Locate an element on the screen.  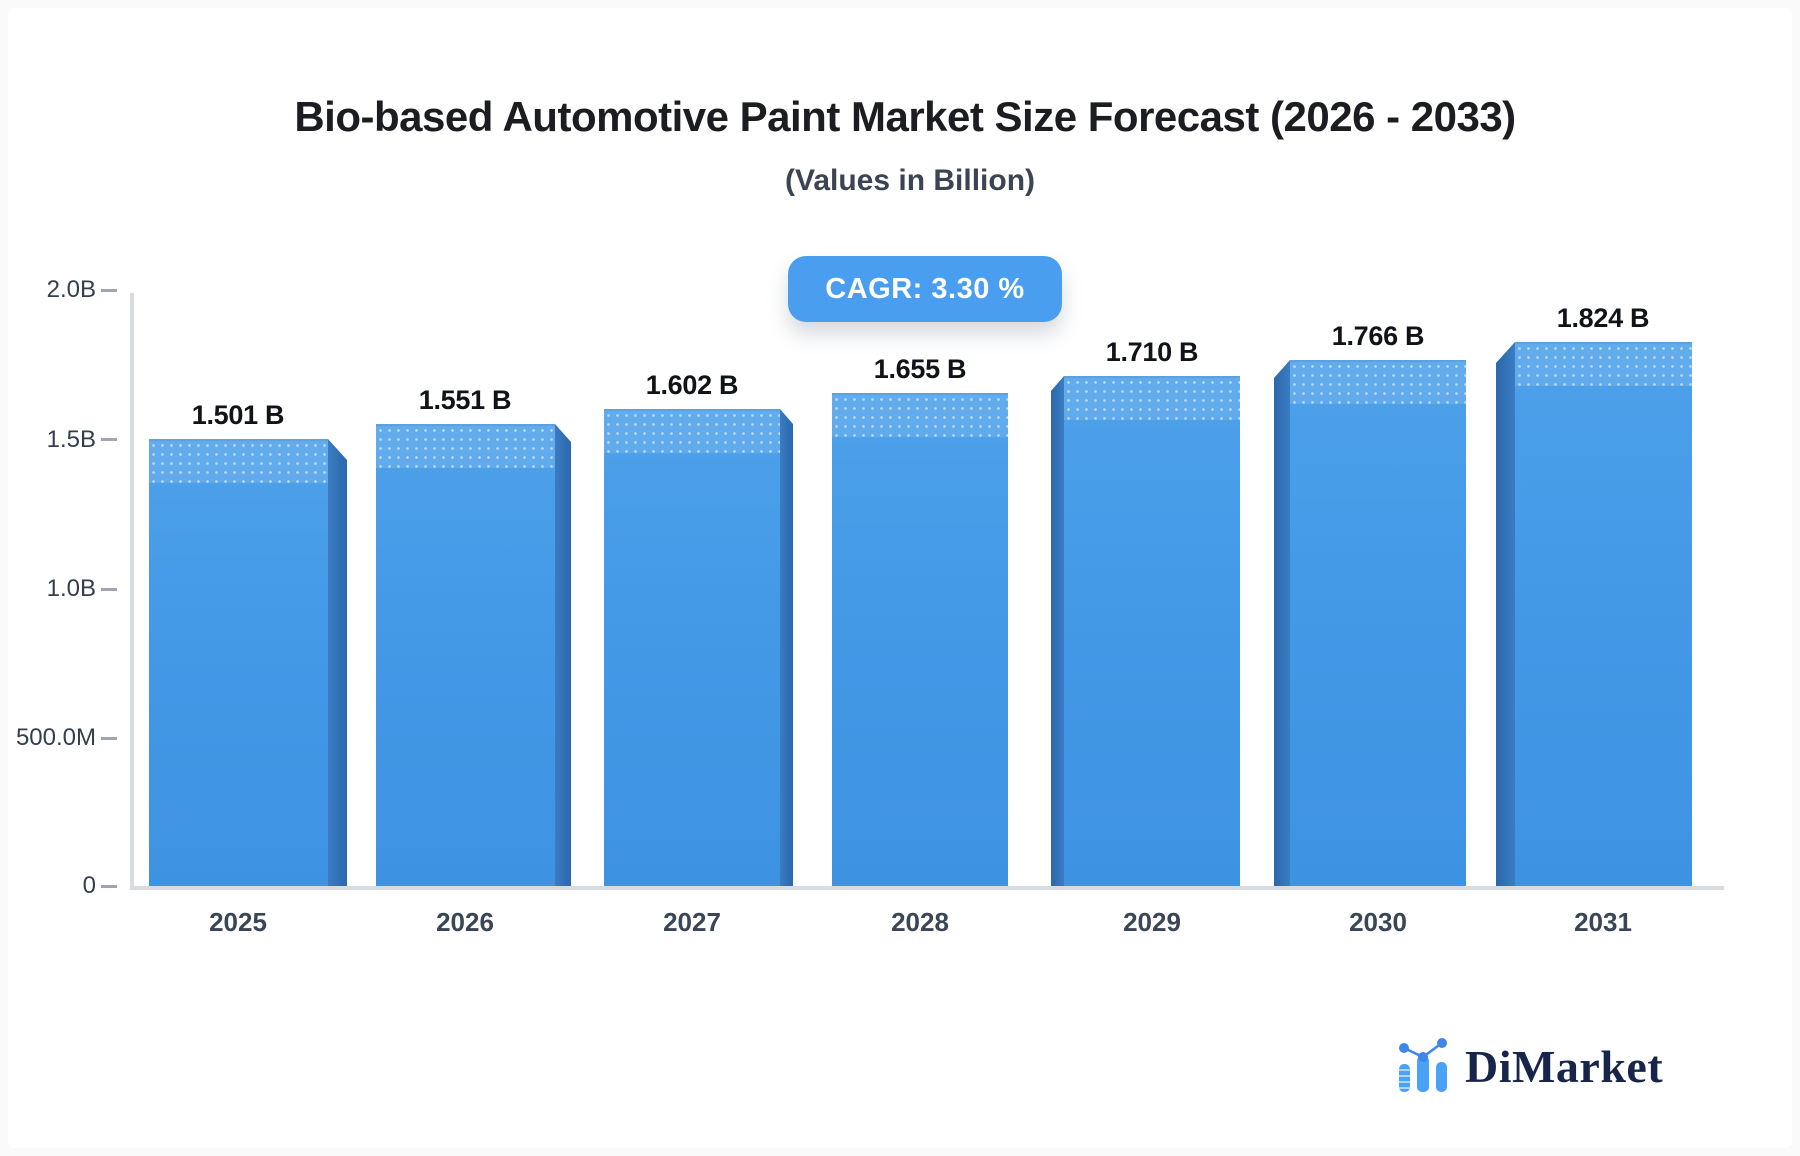
bar-side-2031 is located at coordinates (1505, 614).